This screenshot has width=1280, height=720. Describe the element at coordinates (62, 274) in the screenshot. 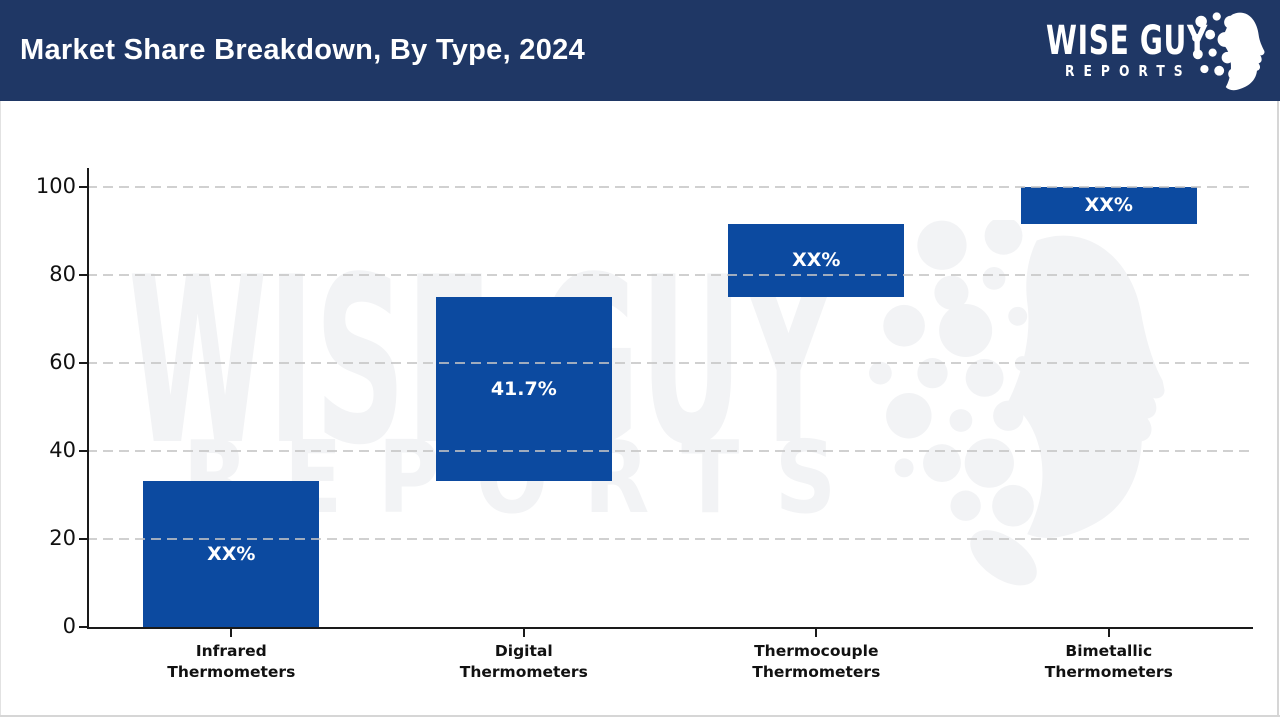

I see `y-tick-label-80: 80` at that location.